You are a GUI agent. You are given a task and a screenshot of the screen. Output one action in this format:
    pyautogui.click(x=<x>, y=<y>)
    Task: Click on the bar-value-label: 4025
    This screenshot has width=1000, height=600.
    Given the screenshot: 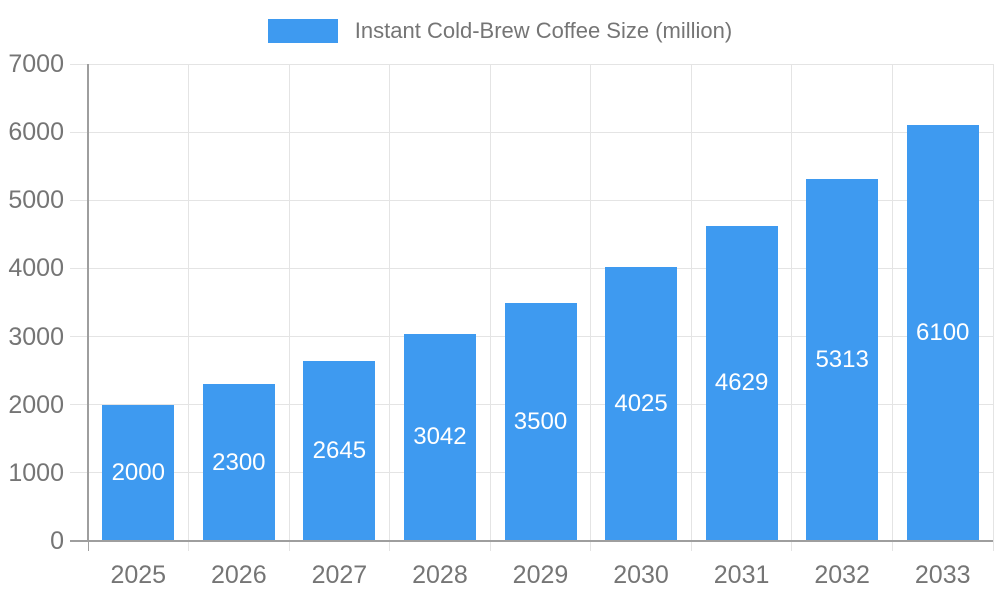 What is the action you would take?
    pyautogui.click(x=641, y=403)
    